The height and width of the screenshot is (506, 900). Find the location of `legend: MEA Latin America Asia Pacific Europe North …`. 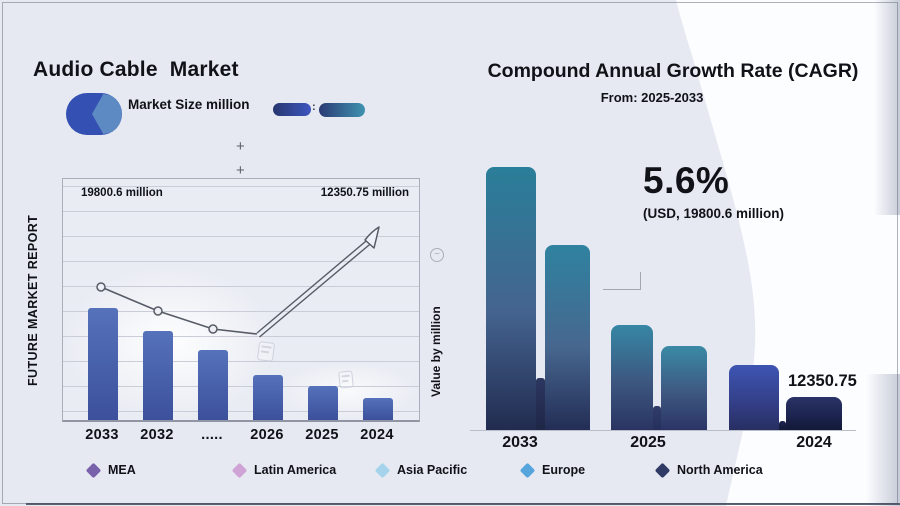

legend: MEA Latin America Asia Pacific Europe North … is located at coordinates (450, 475).